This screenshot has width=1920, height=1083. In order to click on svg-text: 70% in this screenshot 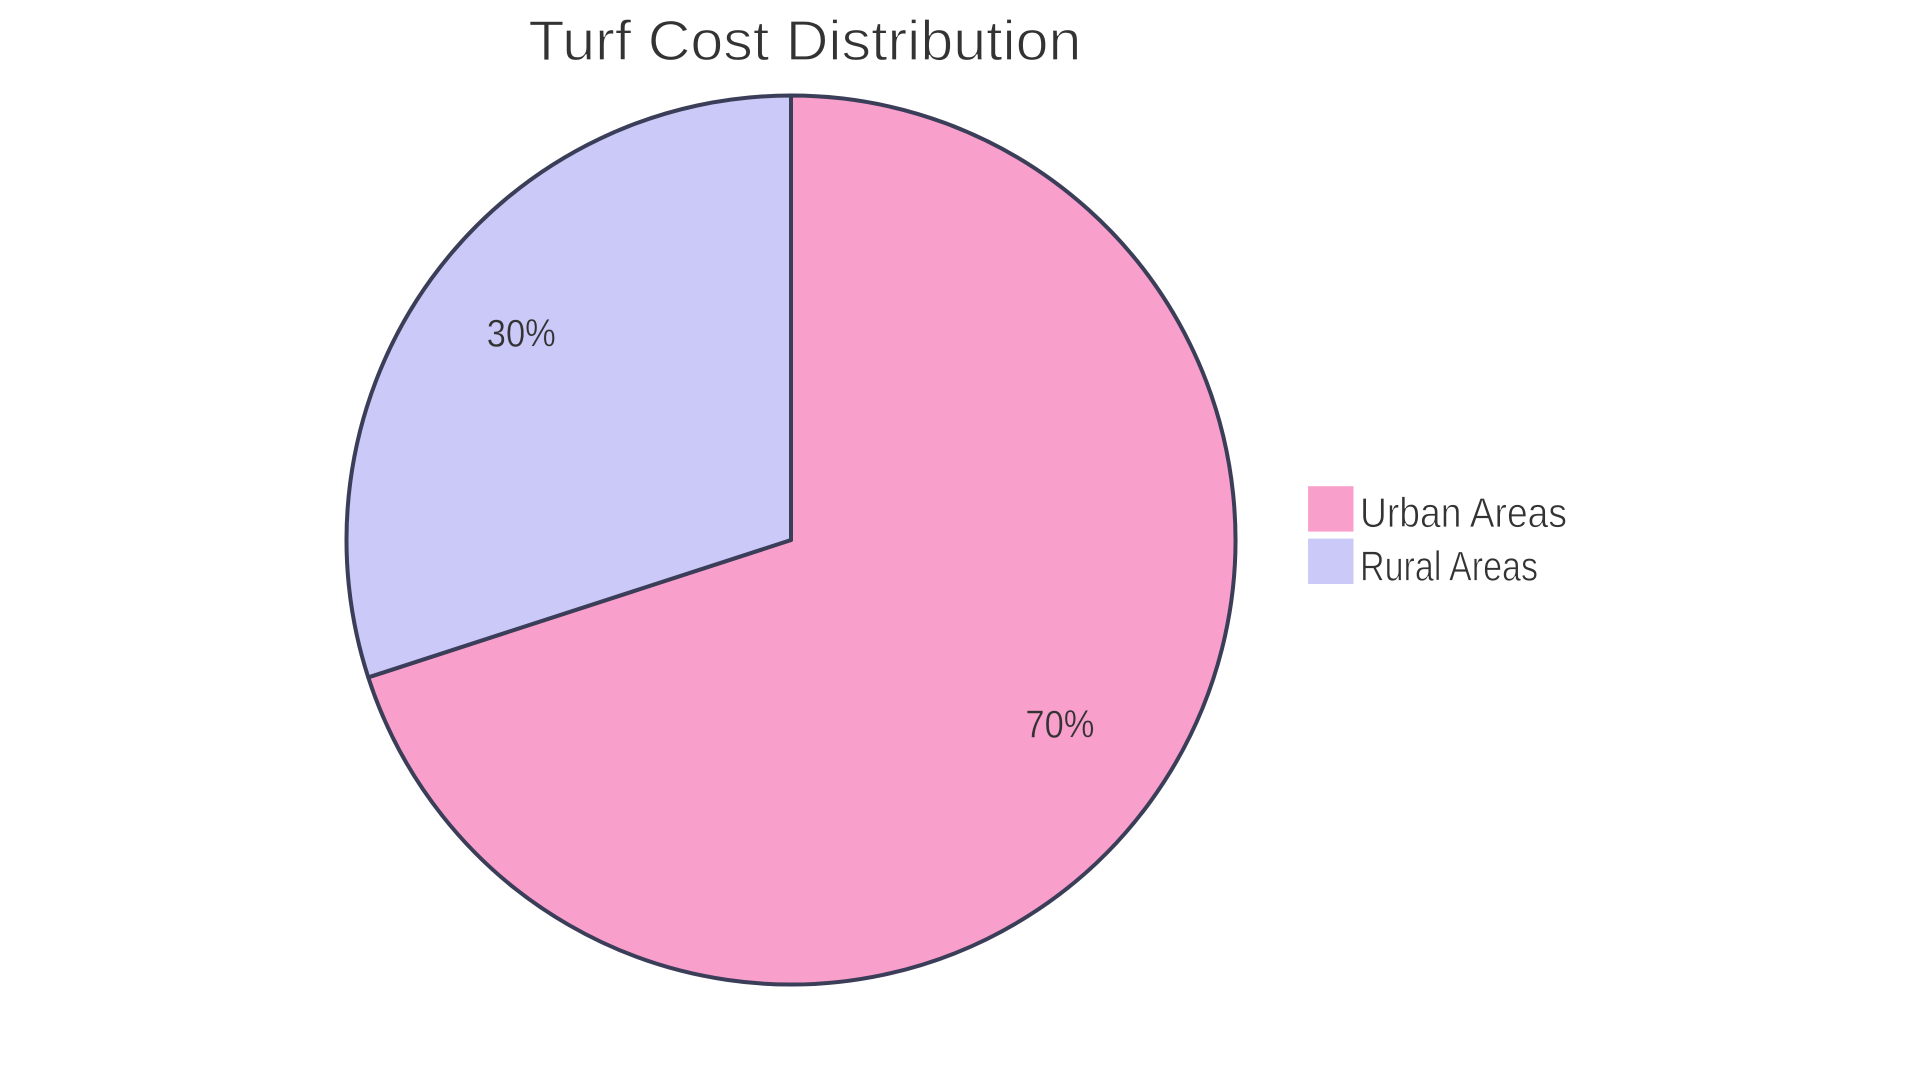, I will do `click(1059, 724)`.